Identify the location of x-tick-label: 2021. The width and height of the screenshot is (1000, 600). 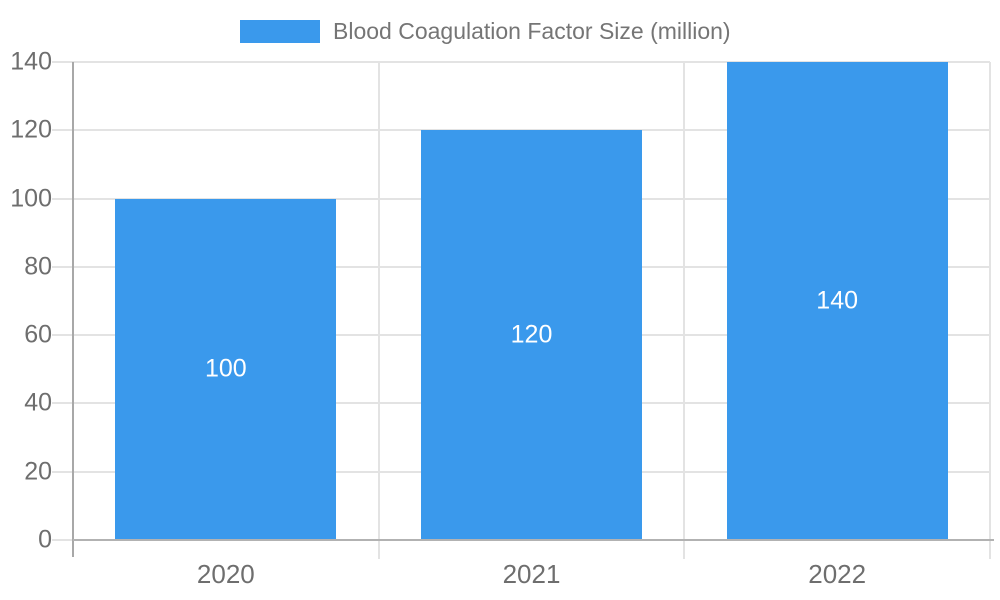
(531, 574).